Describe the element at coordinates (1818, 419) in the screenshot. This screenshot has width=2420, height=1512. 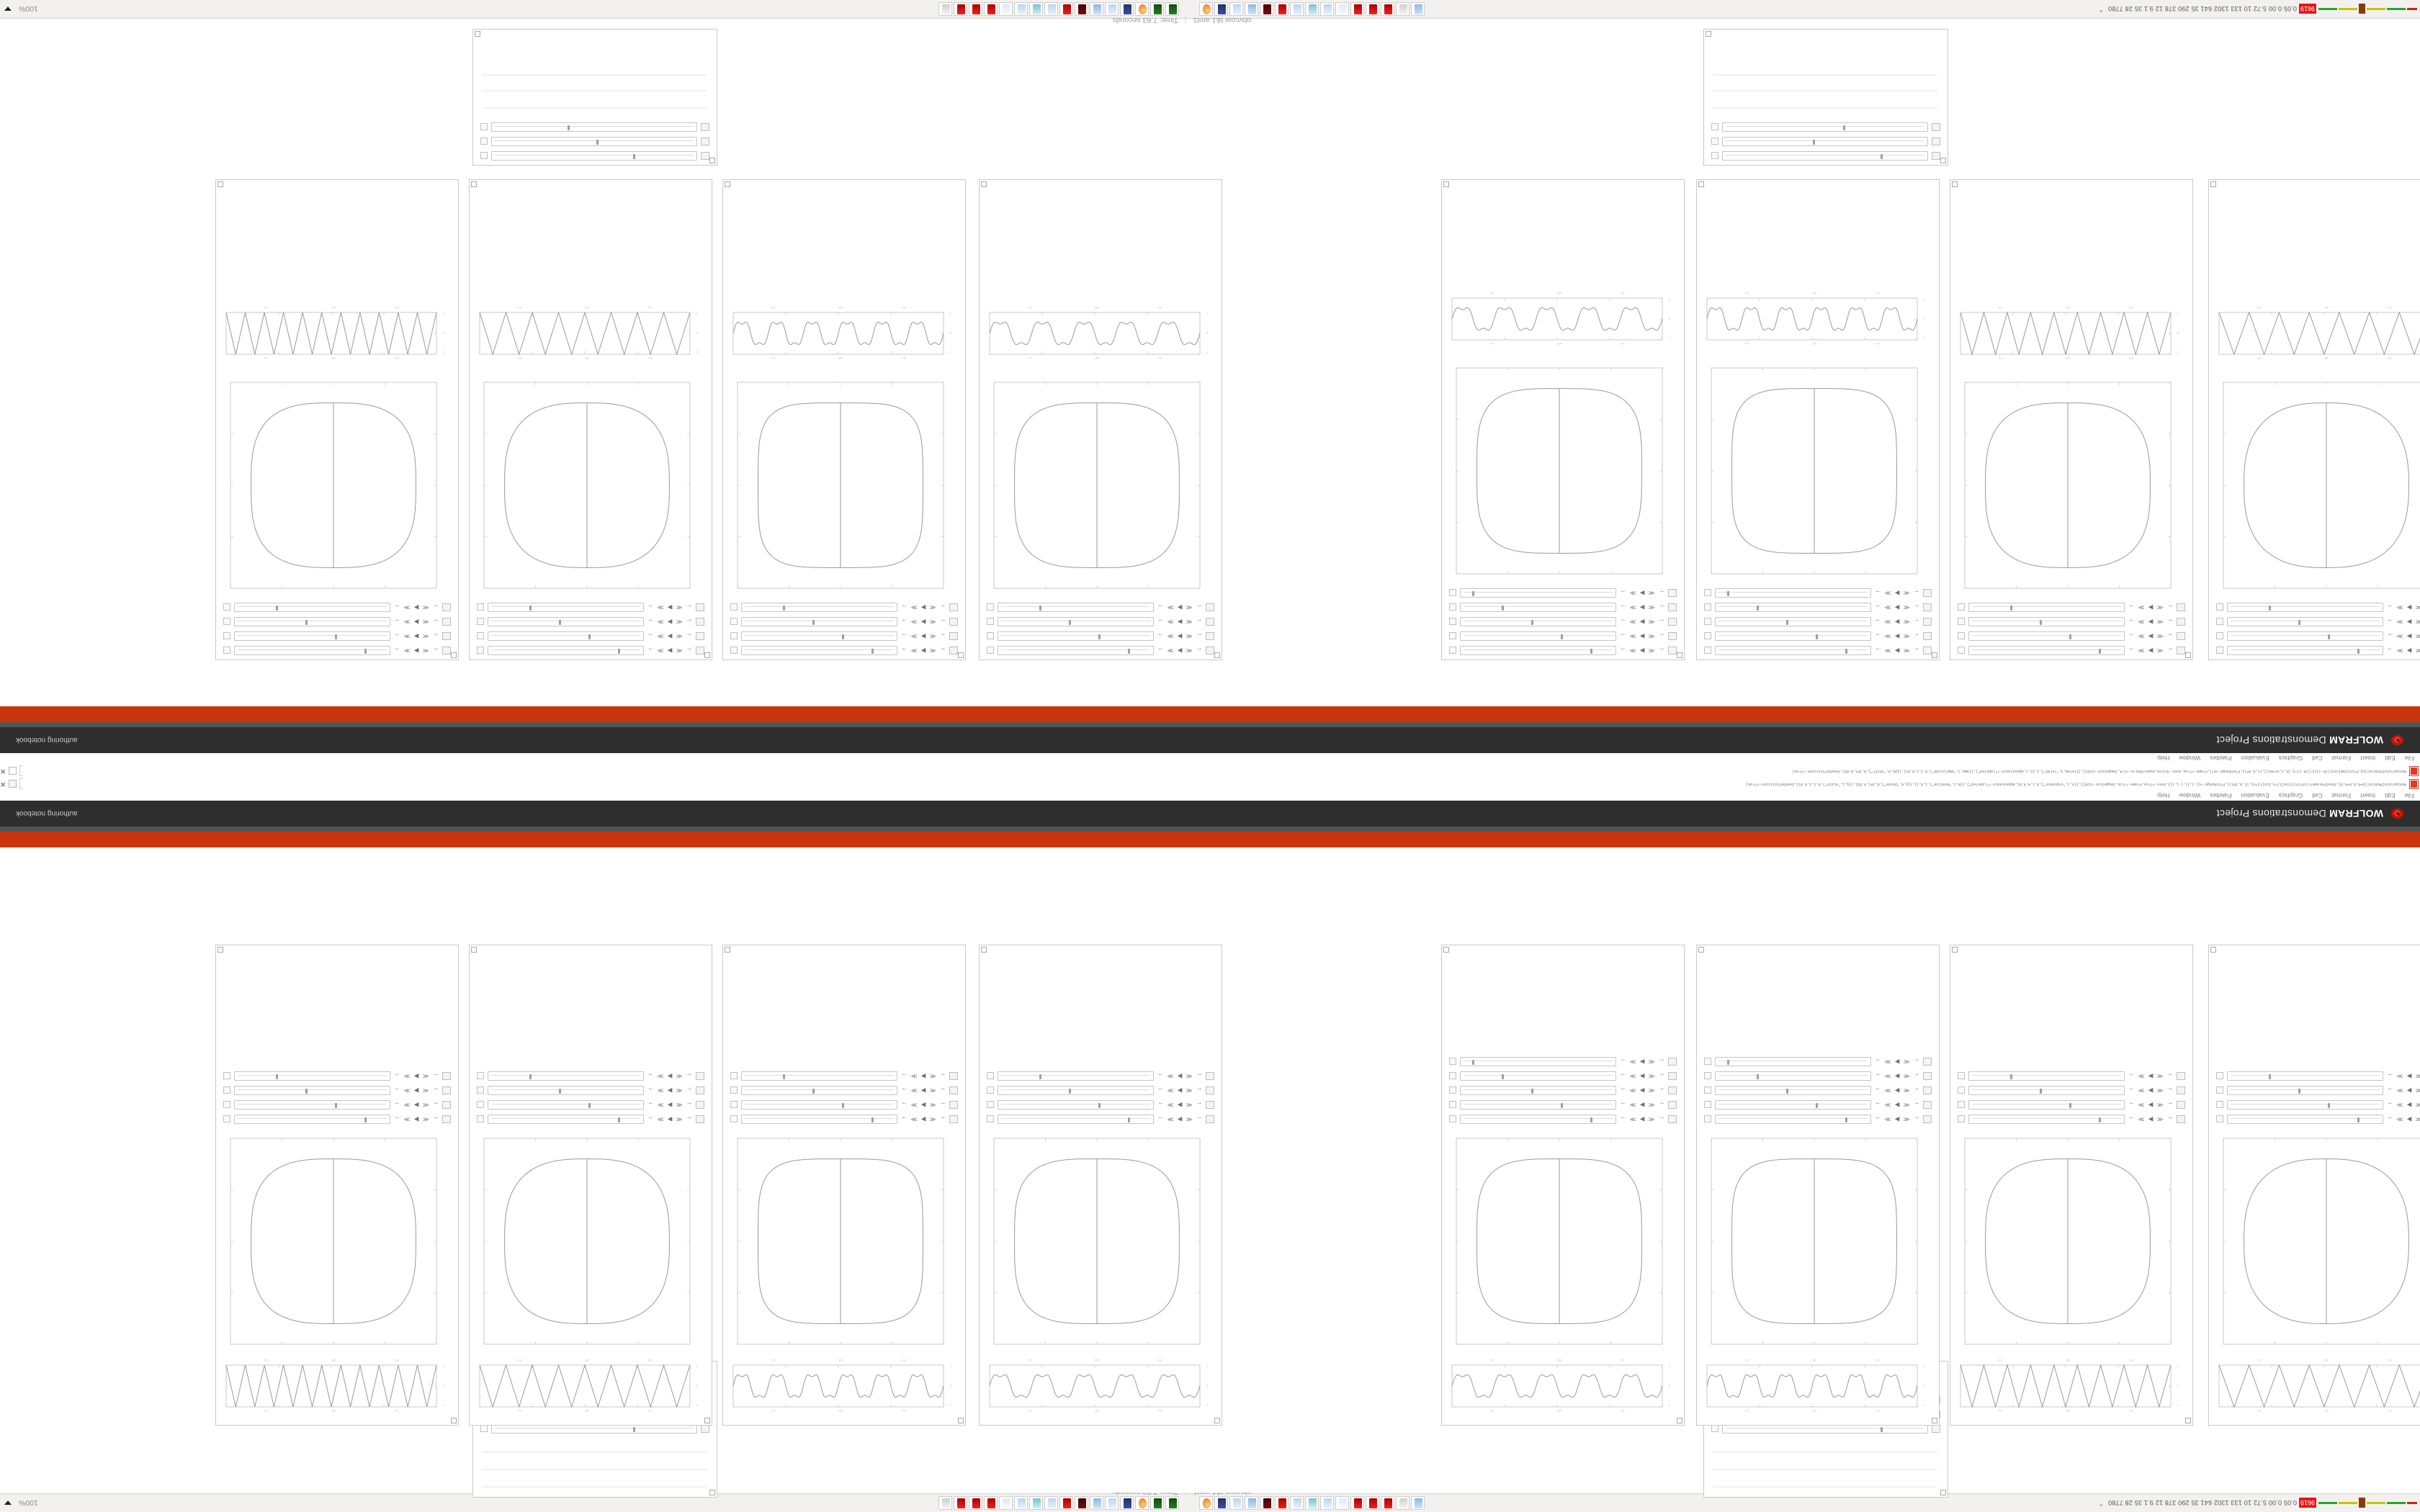
I see `demonstration-panel: ← ≪ ▶ ≫ → ← ≪ ▶ ≫ → ← ≪ ▶ ≫ → ← ≪ ▶ ≫ → ← ≪ ▶ ≫ →` at that location.